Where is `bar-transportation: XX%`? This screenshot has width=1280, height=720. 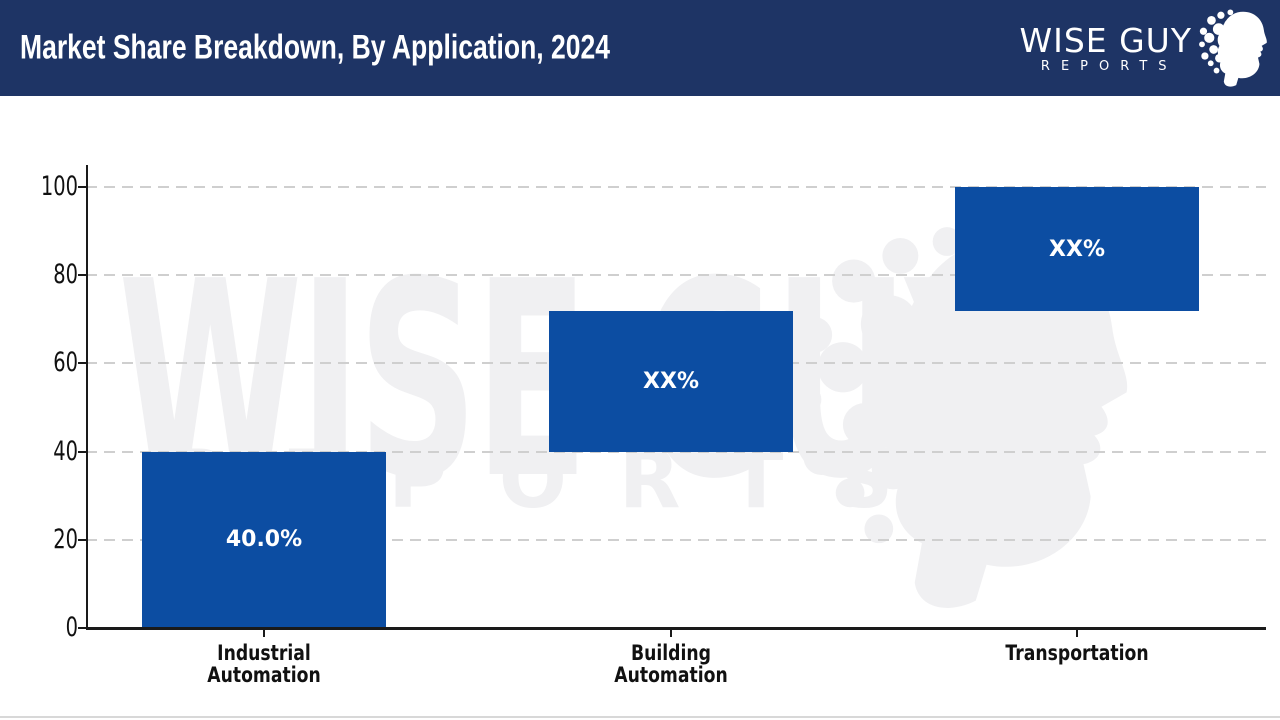
bar-transportation: XX% is located at coordinates (1077, 249).